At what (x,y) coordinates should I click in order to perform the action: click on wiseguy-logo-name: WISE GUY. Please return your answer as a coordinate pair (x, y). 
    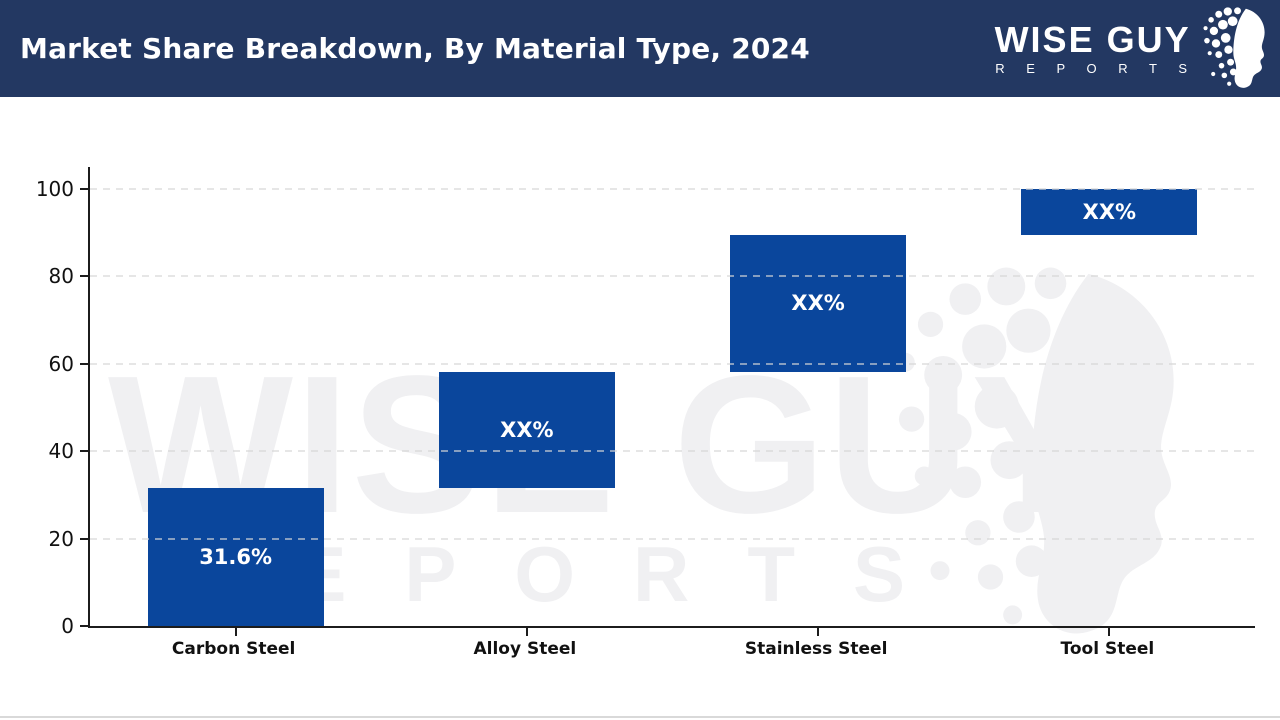
    Looking at the image, I should click on (1092, 39).